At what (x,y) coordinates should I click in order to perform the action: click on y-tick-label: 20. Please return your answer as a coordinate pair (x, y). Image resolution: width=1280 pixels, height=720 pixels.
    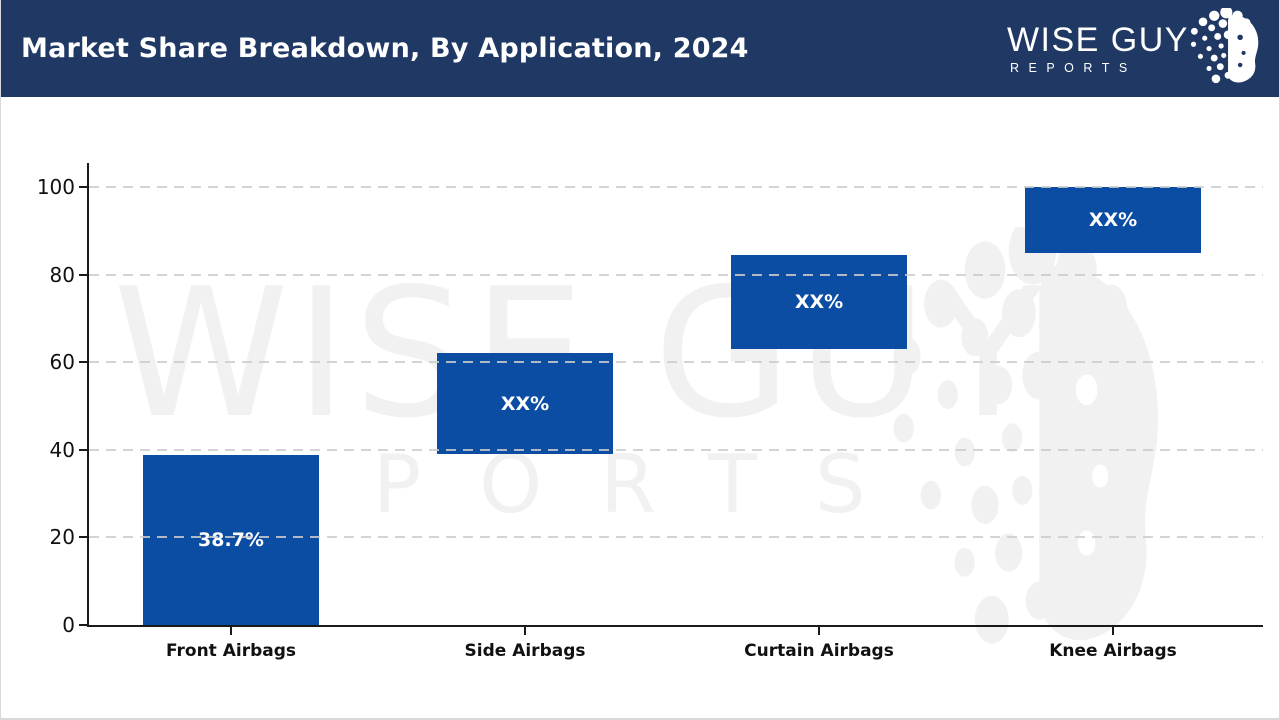
    Looking at the image, I should click on (62, 537).